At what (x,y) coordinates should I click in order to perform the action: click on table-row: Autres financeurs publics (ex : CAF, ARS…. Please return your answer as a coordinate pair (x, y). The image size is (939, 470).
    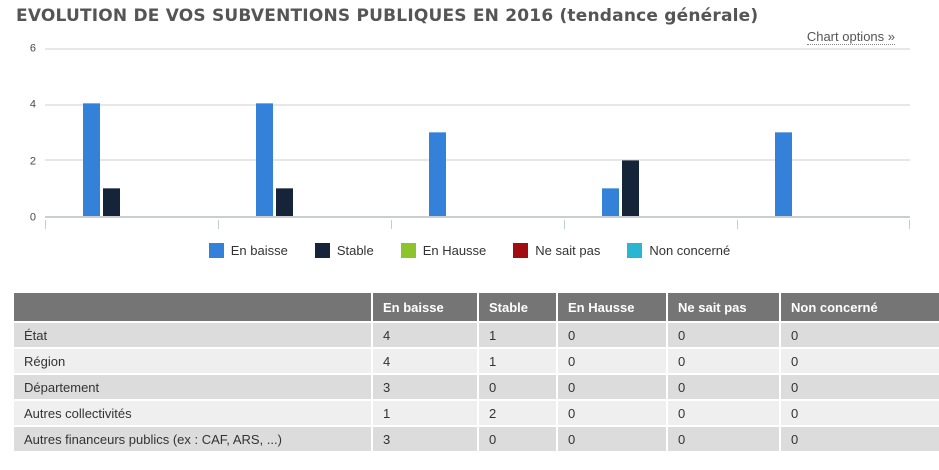
    Looking at the image, I should click on (476, 439).